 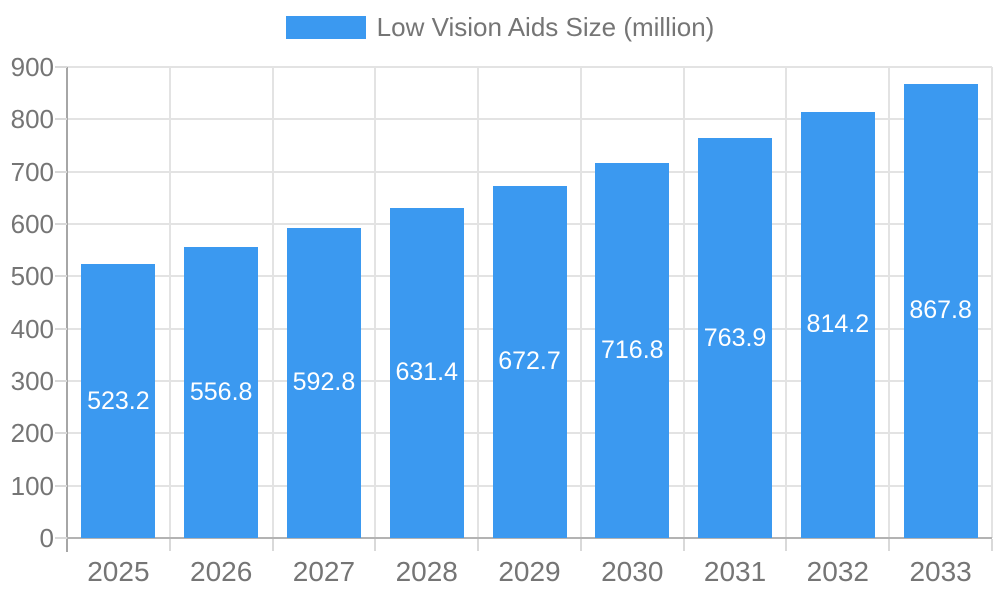 What do you see at coordinates (67, 309) in the screenshot?
I see `y-axis-line` at bounding box center [67, 309].